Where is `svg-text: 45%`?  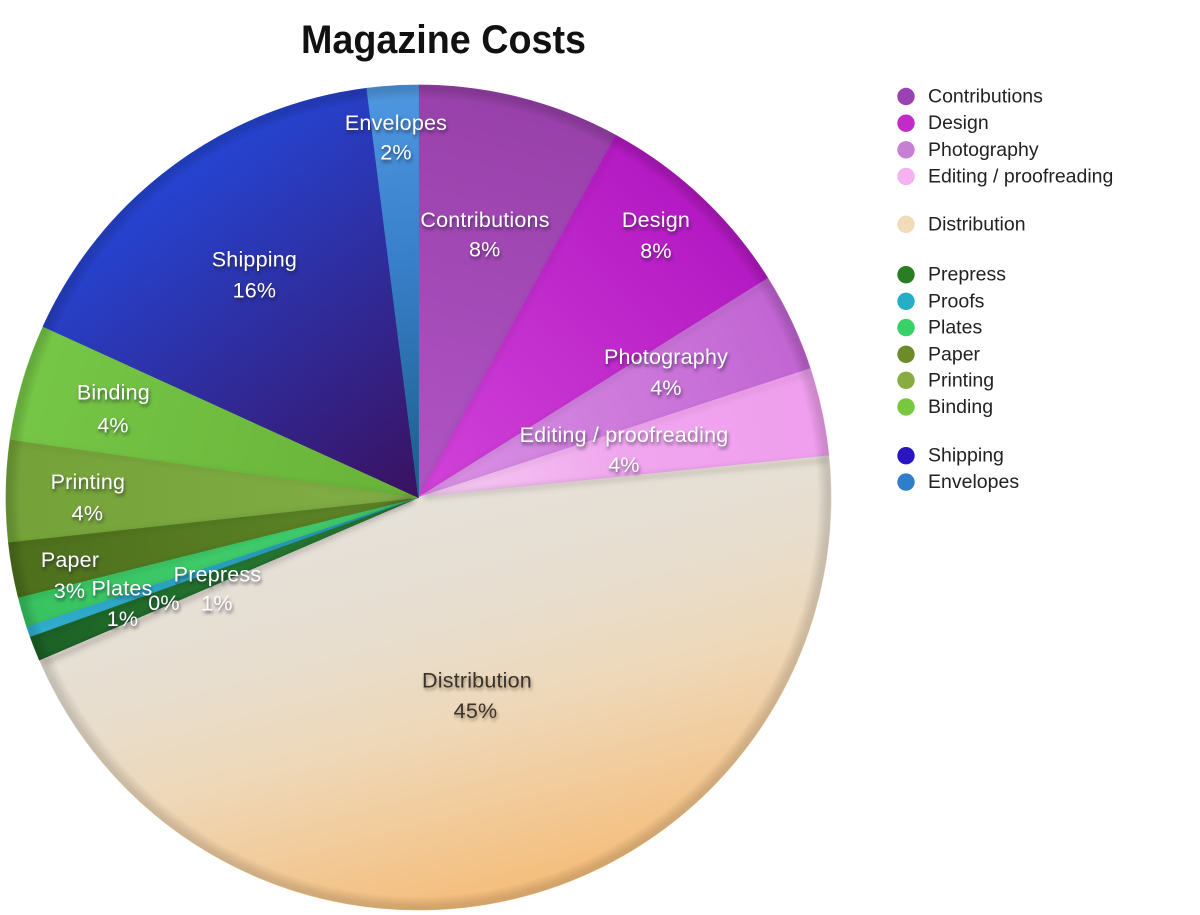
svg-text: 45% is located at coordinates (476, 711).